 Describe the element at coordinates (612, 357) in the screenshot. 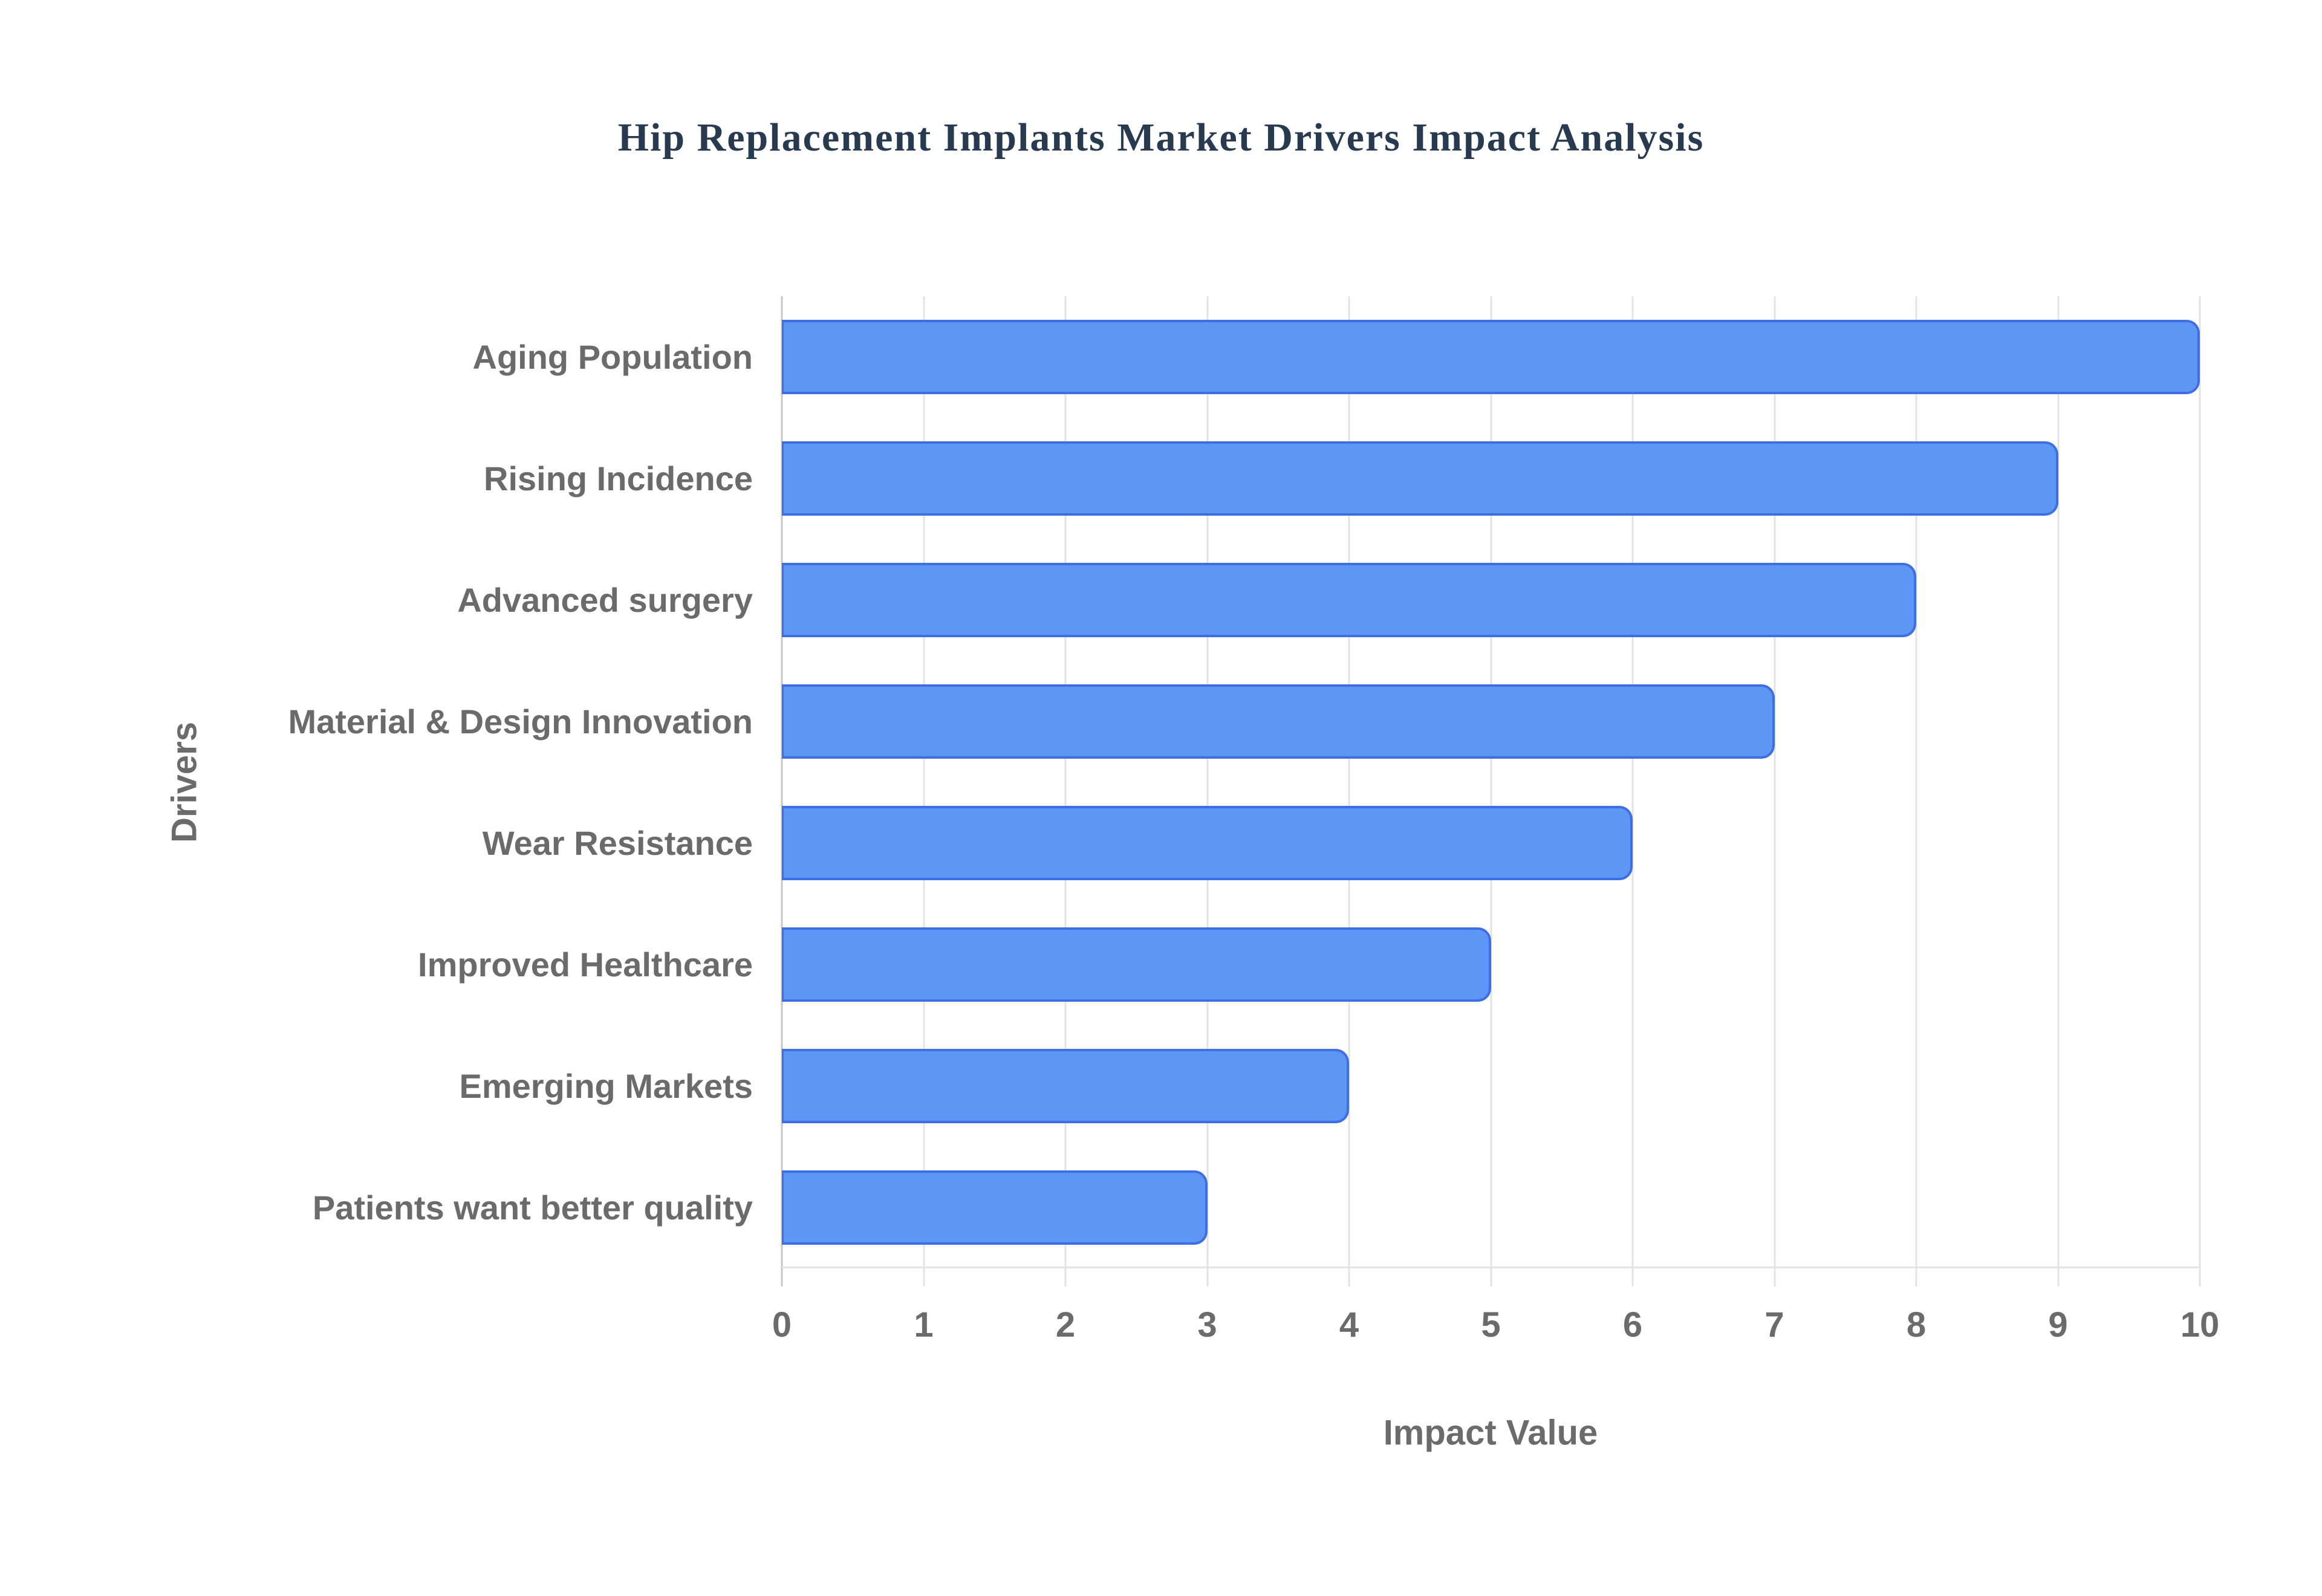

I see `category-label-0: Aging Population` at that location.